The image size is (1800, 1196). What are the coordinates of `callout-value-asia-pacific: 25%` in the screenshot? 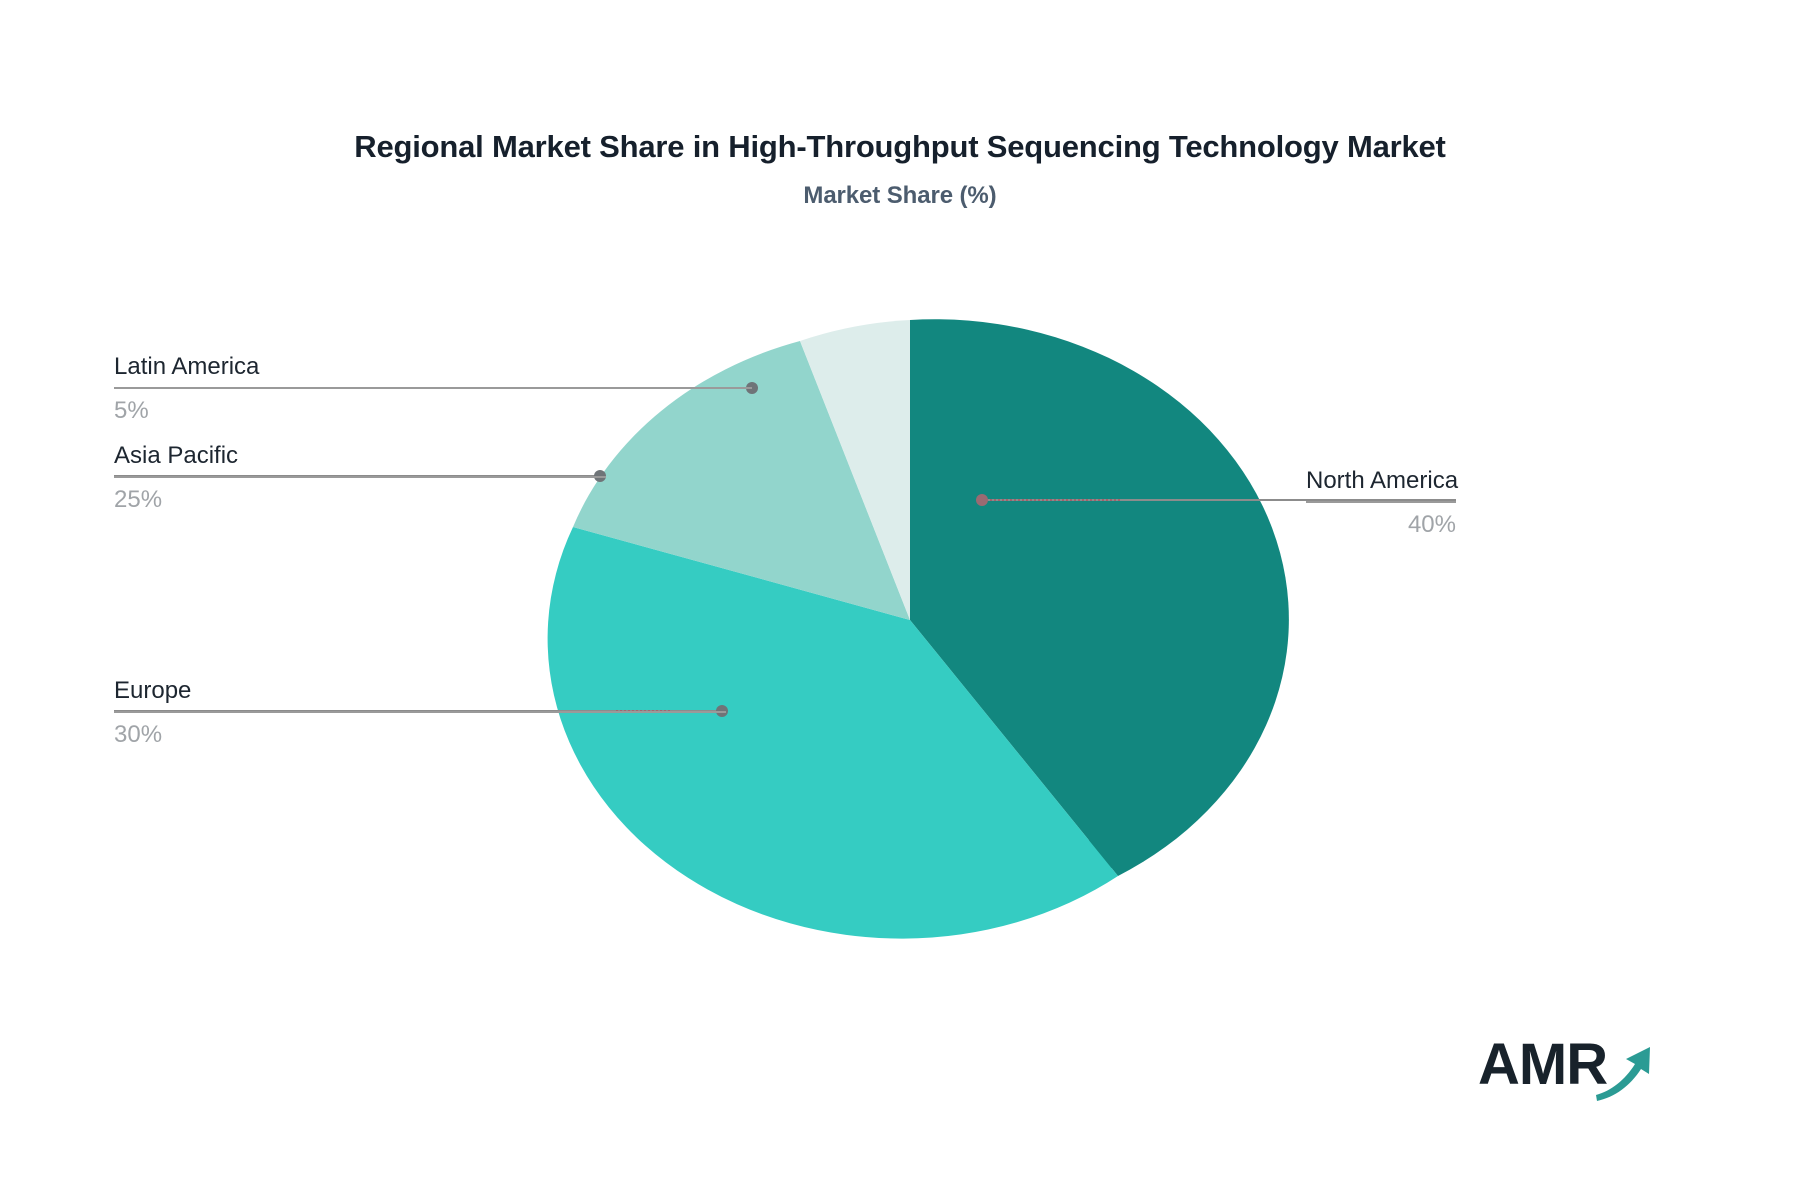 It's located at (138, 499).